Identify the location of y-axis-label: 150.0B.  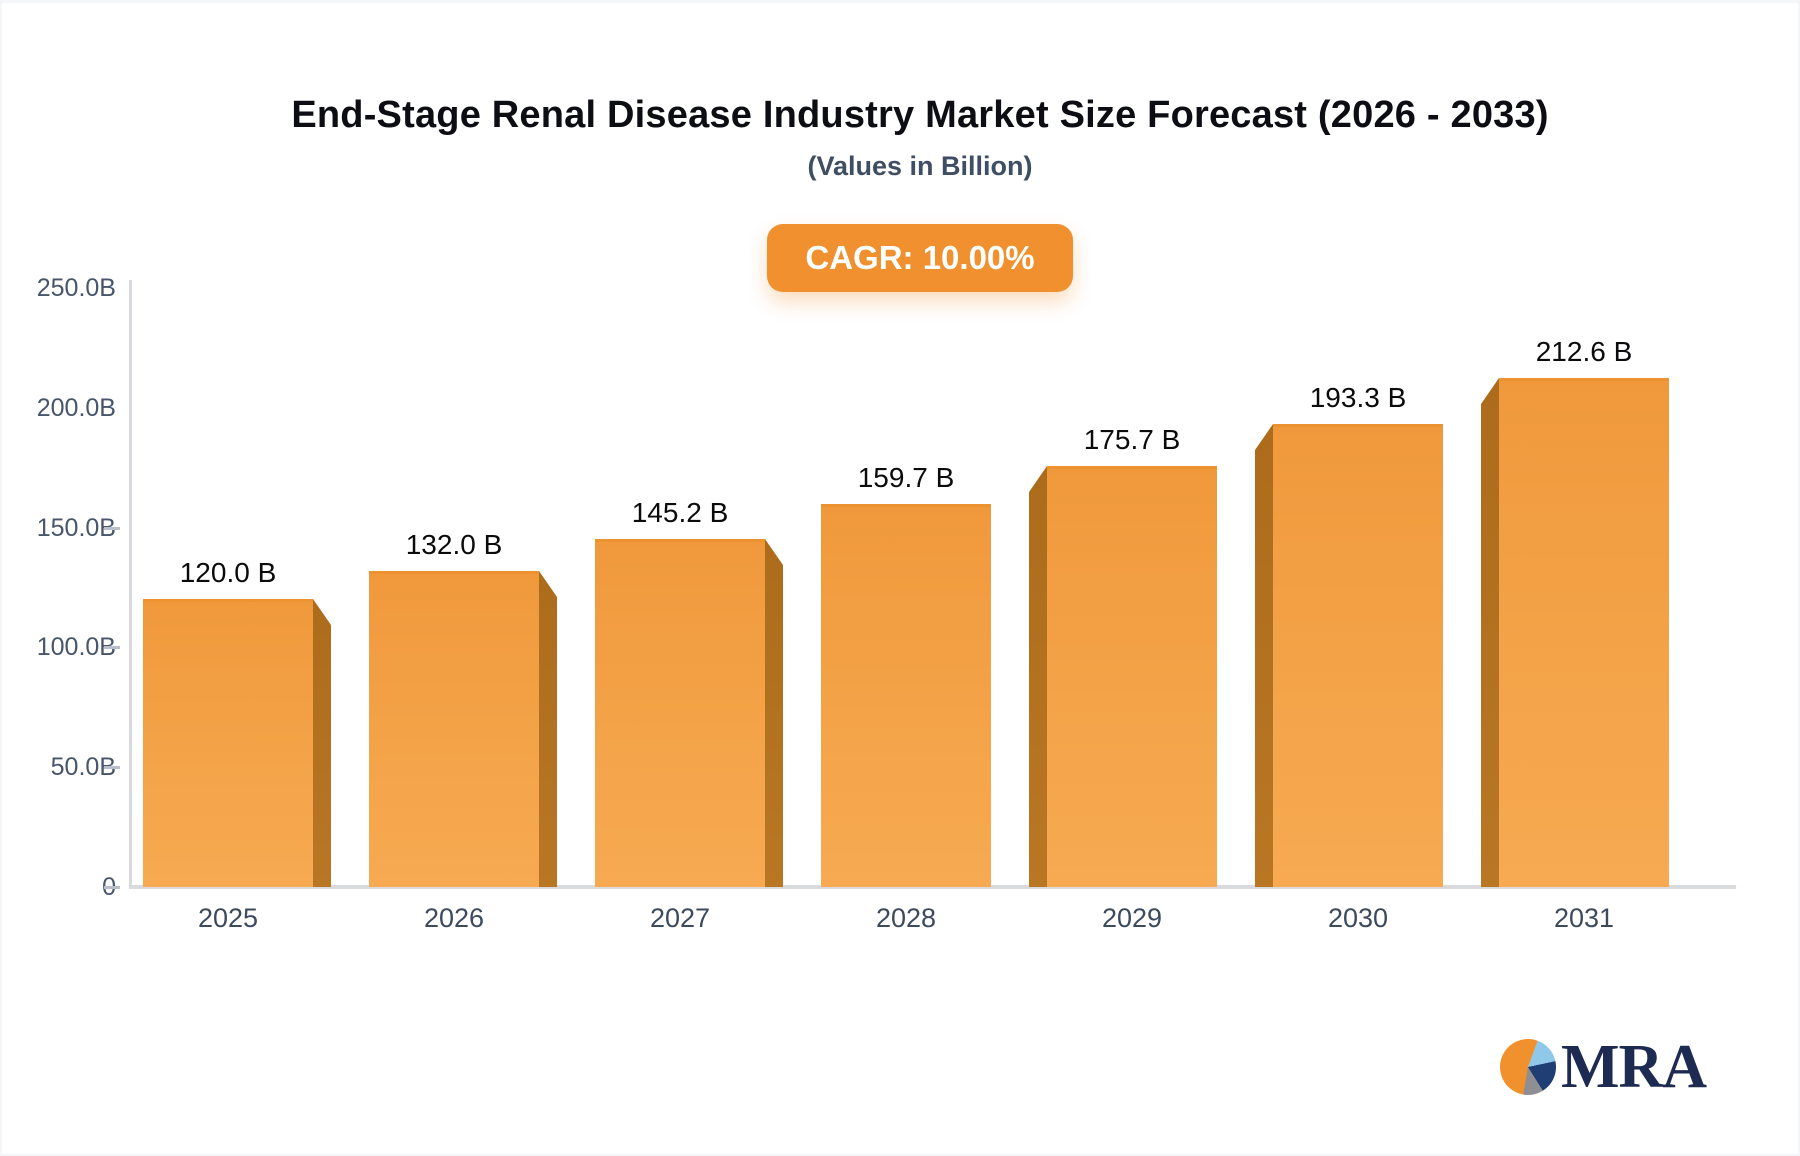
(76, 527).